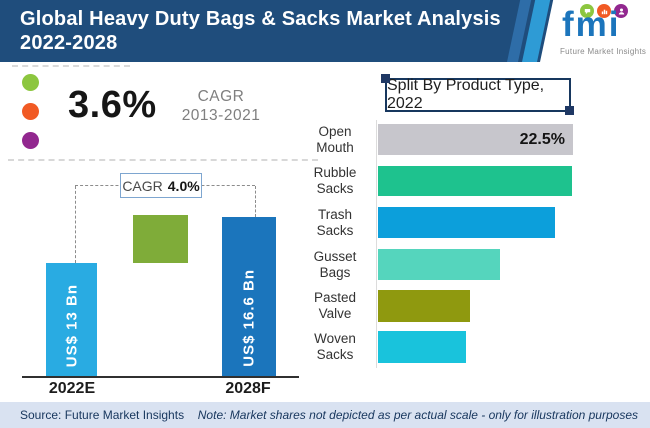 The width and height of the screenshot is (650, 428). What do you see at coordinates (542, 139) in the screenshot?
I see `share-value-open-mouth: 22.5%` at bounding box center [542, 139].